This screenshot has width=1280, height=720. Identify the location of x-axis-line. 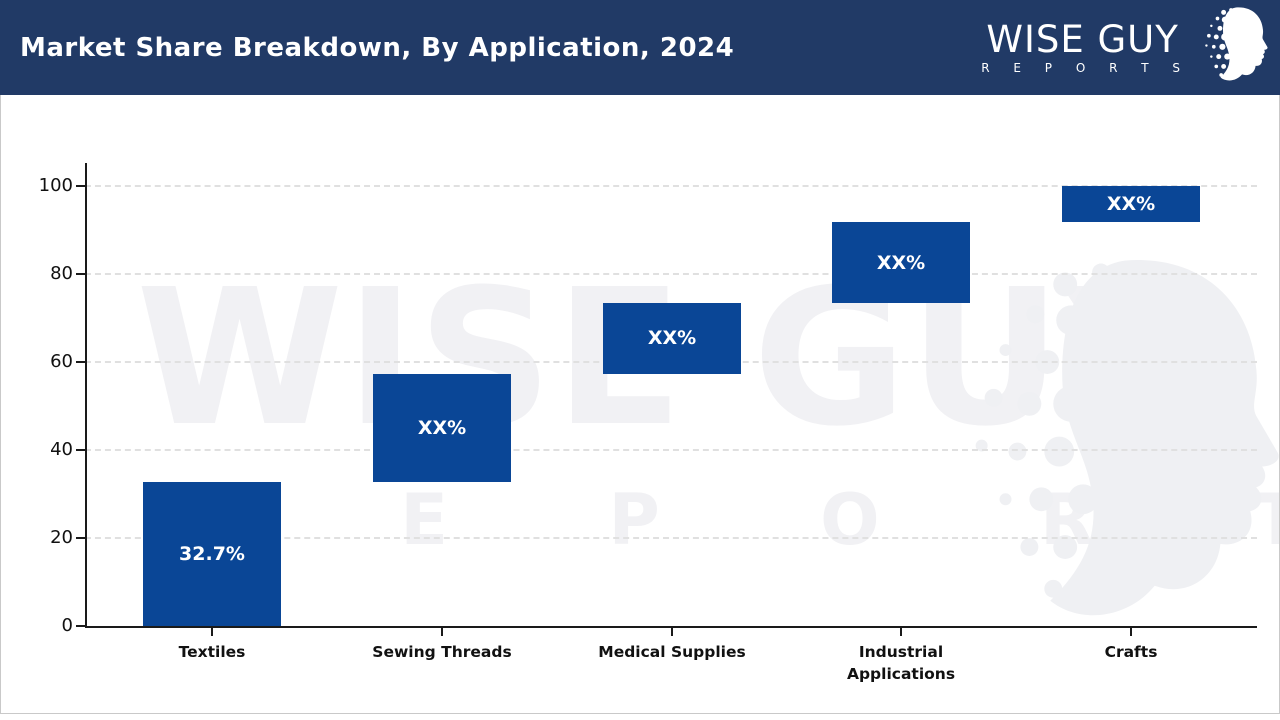
(671, 627).